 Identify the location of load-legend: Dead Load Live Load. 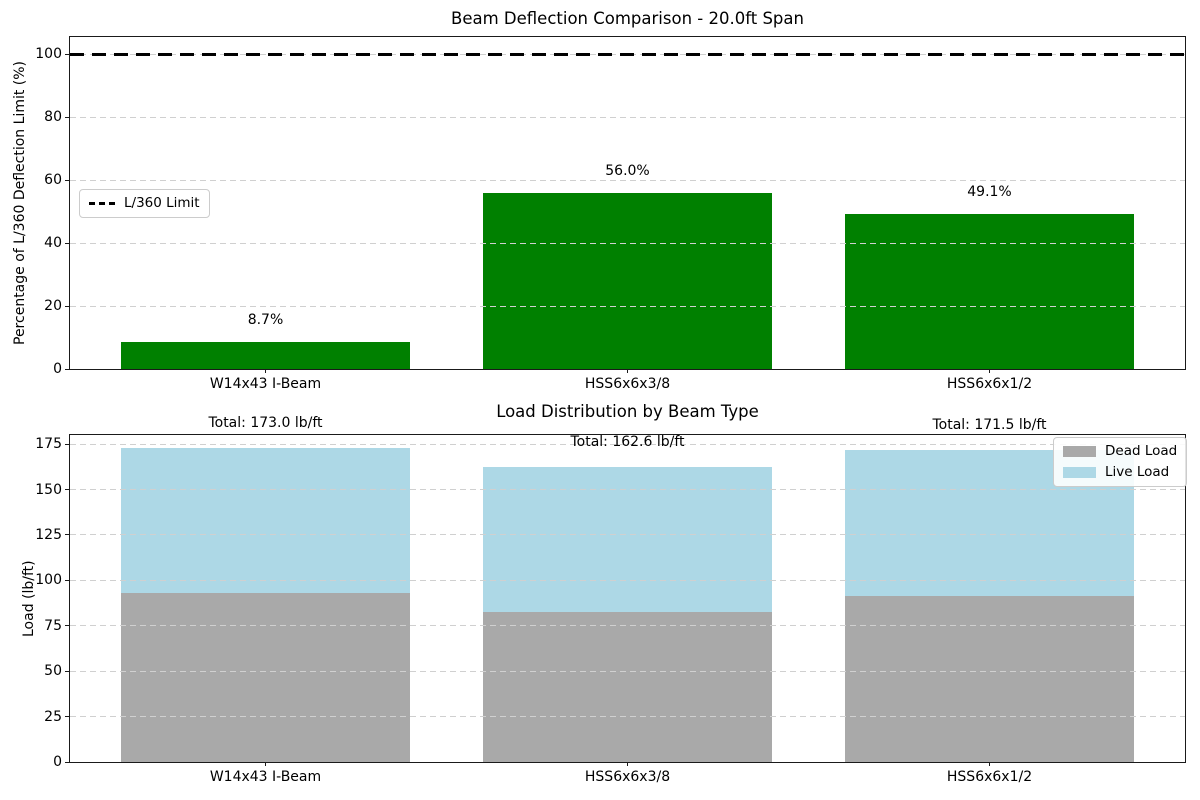
(1120, 462).